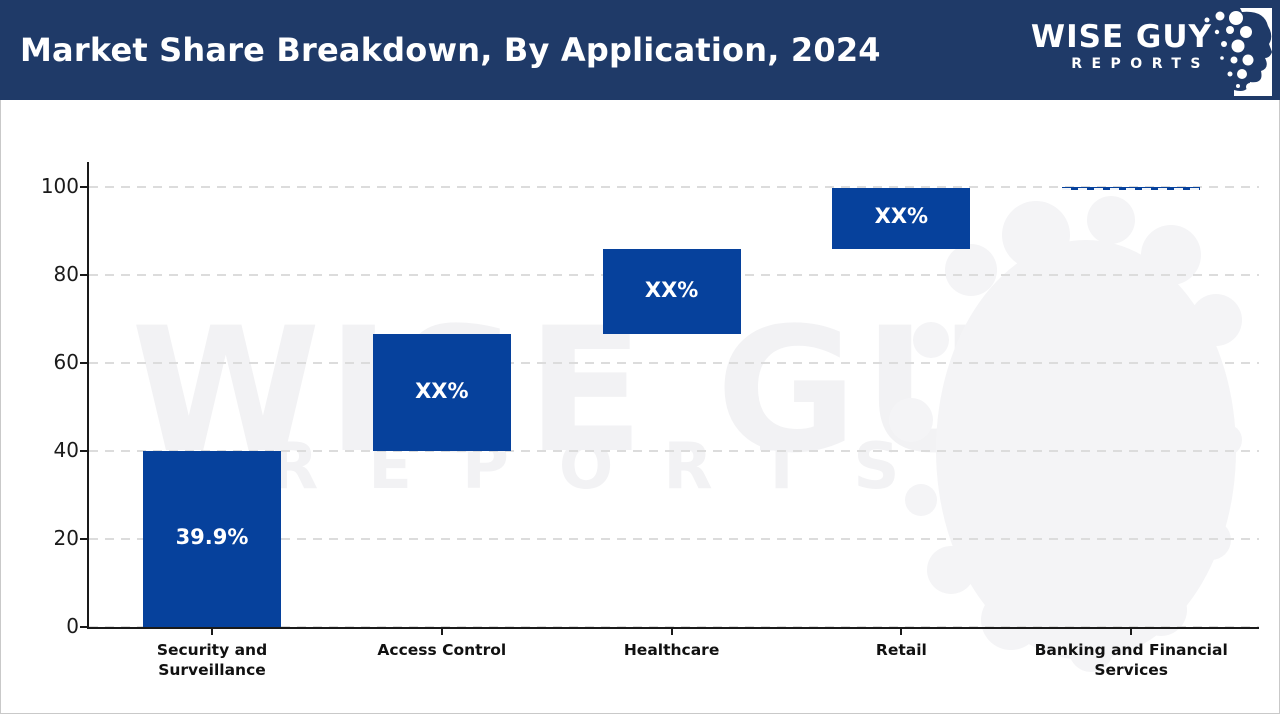 This screenshot has width=1280, height=720. What do you see at coordinates (671, 631) in the screenshot?
I see `x-tick-mark-healthcare` at bounding box center [671, 631].